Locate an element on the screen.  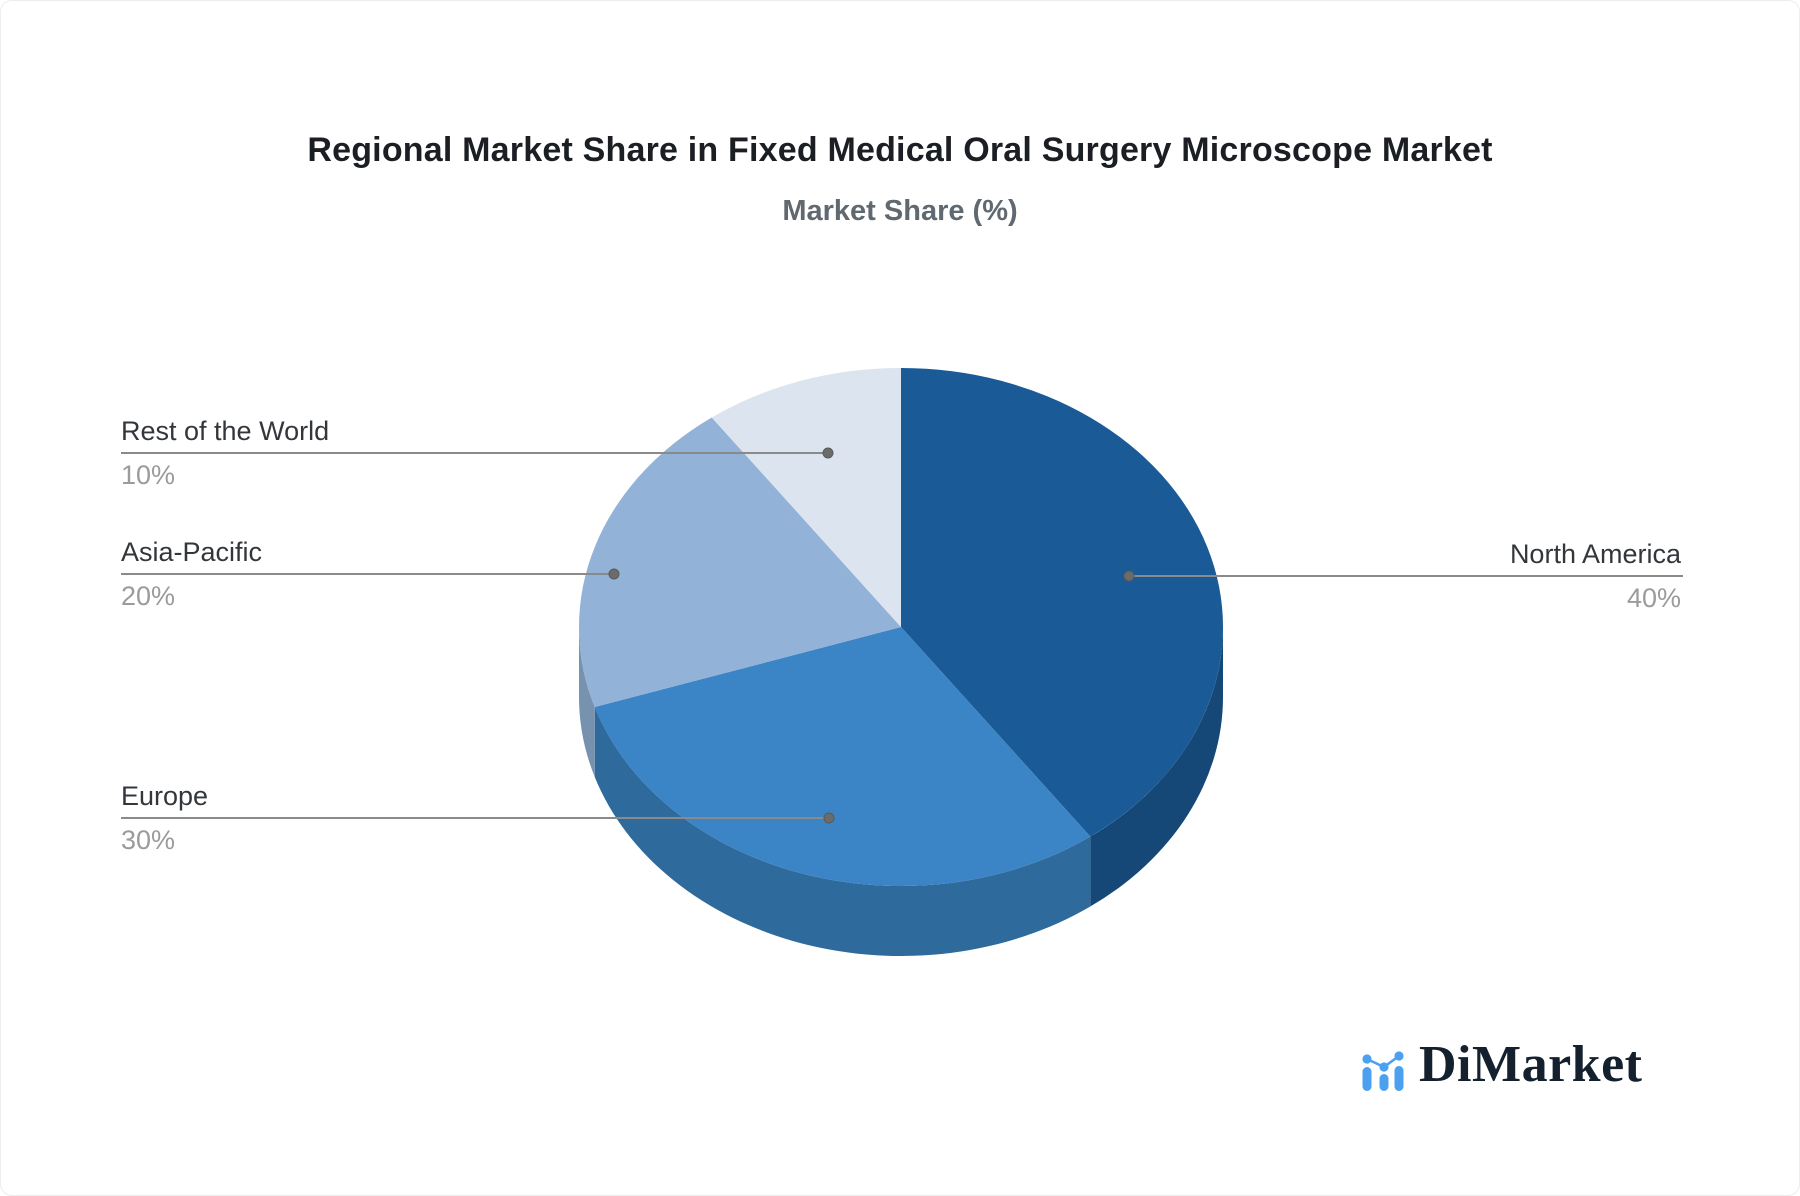
pie-slice-side-europe is located at coordinates (842, 832).